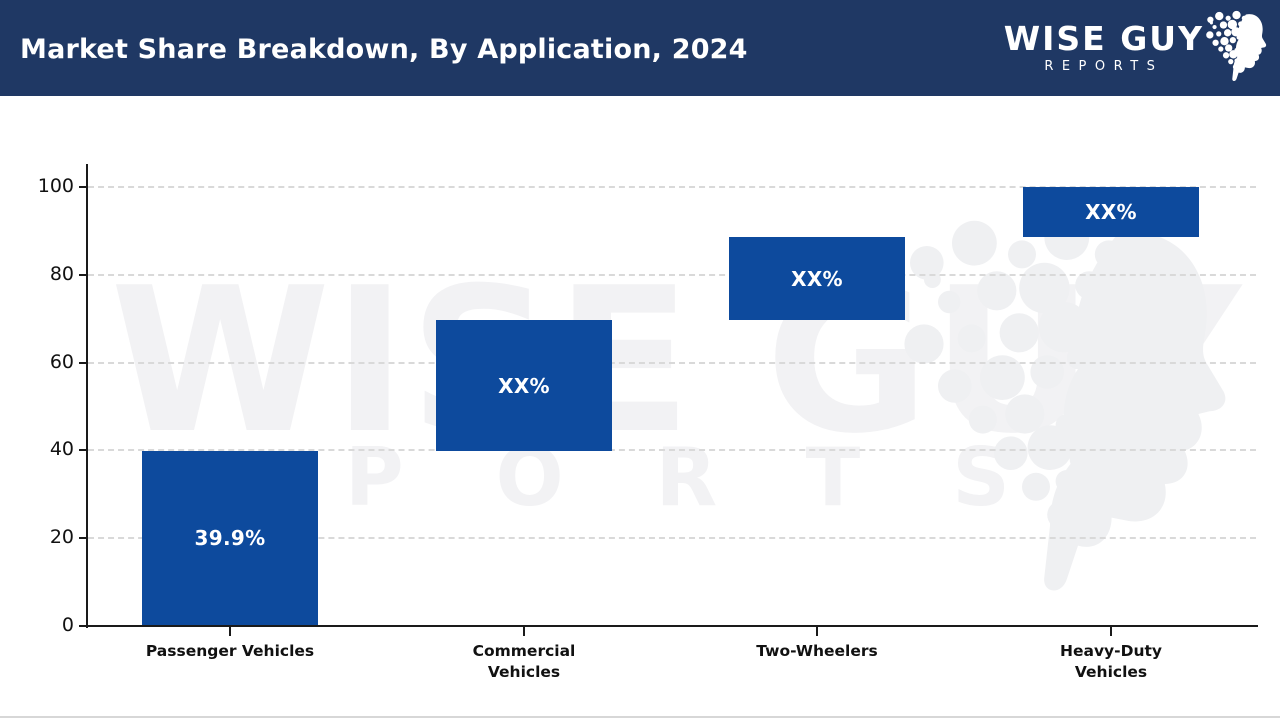 This screenshot has width=1280, height=720. What do you see at coordinates (61, 537) in the screenshot?
I see `y-axis-tick-label: 20` at bounding box center [61, 537].